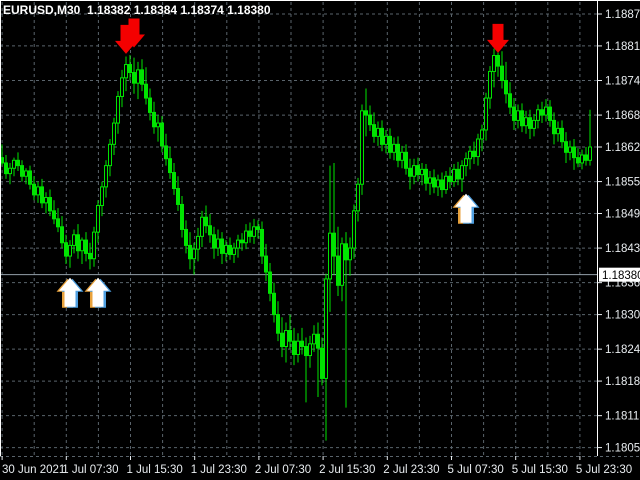  What do you see at coordinates (622, 449) in the screenshot?
I see `price-scale-label: 1.18055` at bounding box center [622, 449].